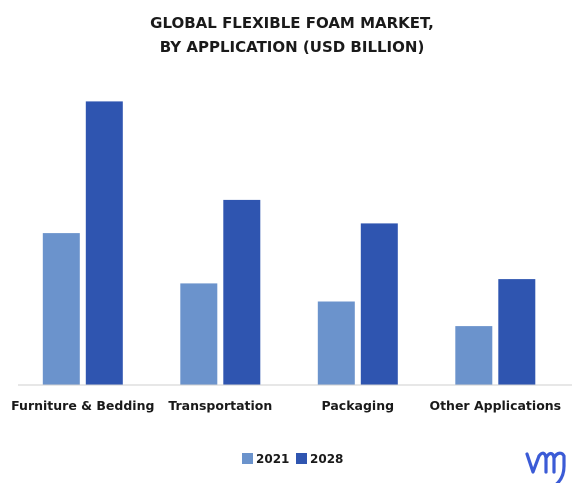  What do you see at coordinates (326, 459) in the screenshot?
I see `legend-label-2028: 2028` at bounding box center [326, 459].